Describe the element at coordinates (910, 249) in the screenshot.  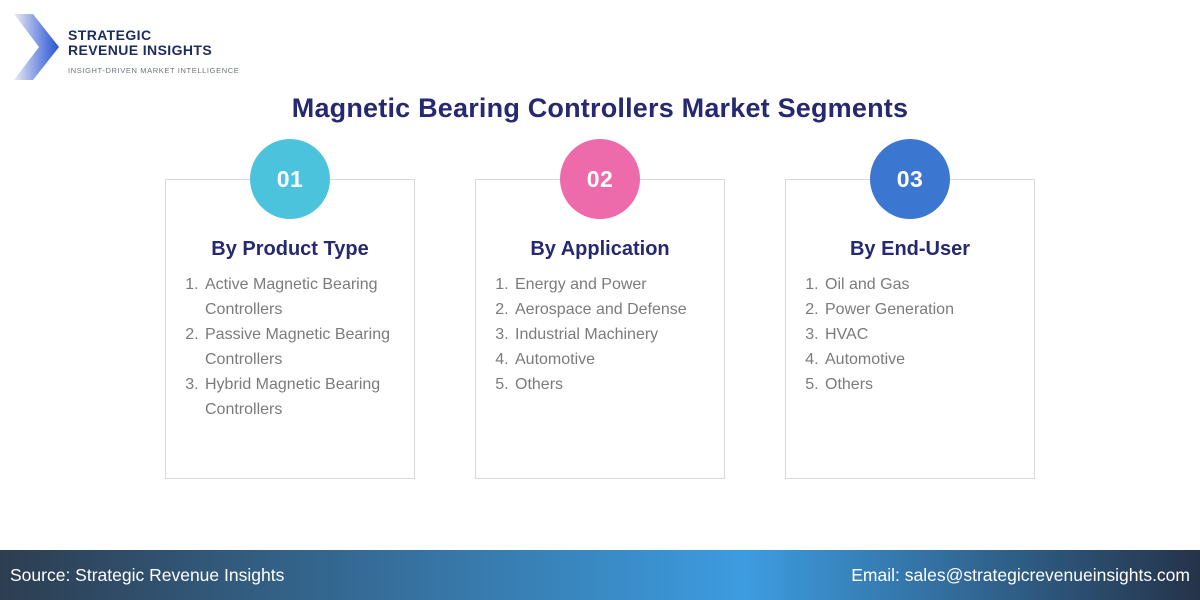
I see `card-heading: By End-User` at that location.